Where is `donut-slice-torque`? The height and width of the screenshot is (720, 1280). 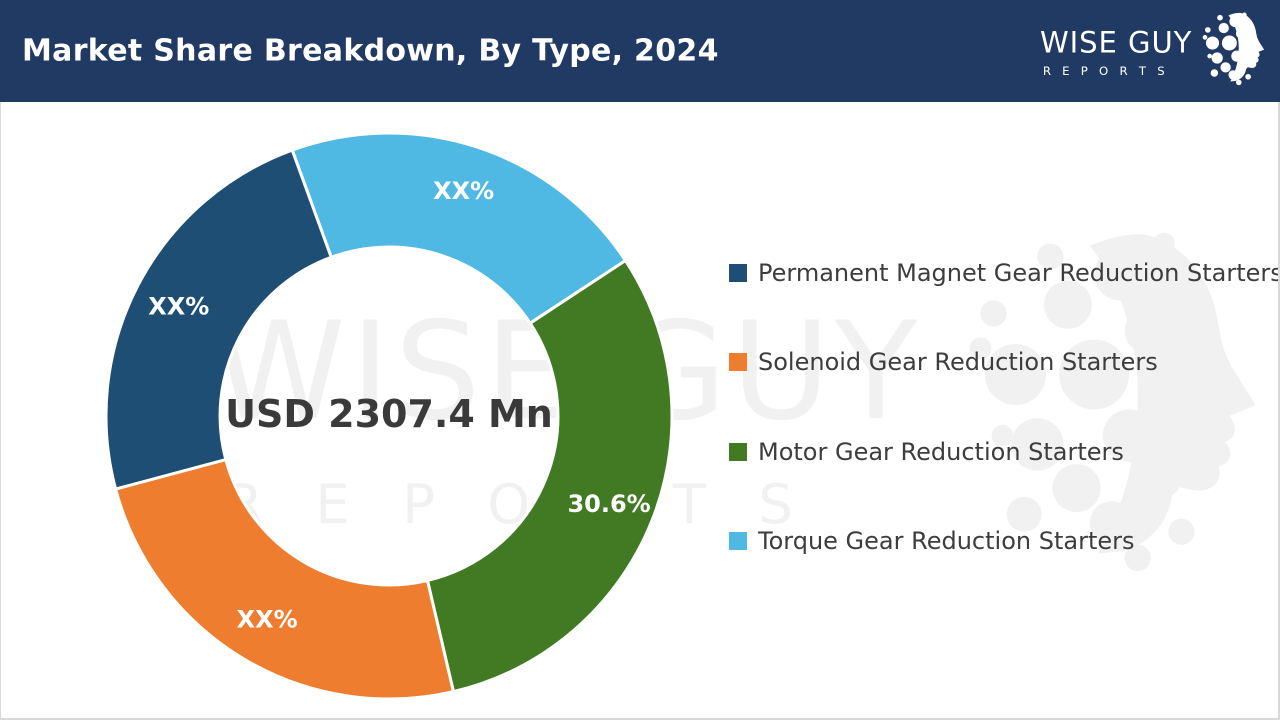
donut-slice-torque is located at coordinates (459, 228).